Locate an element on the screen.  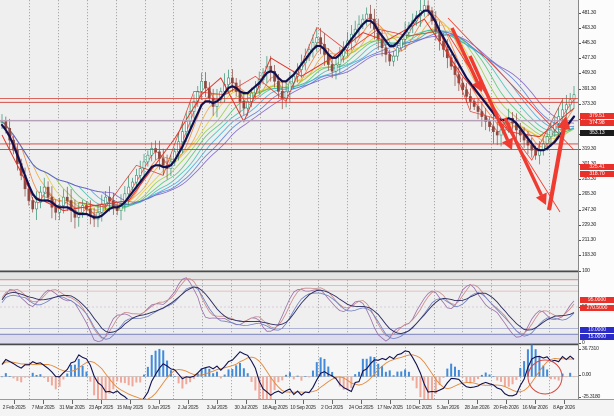
price-marker-badge: 10.0000 is located at coordinates (597, 330).